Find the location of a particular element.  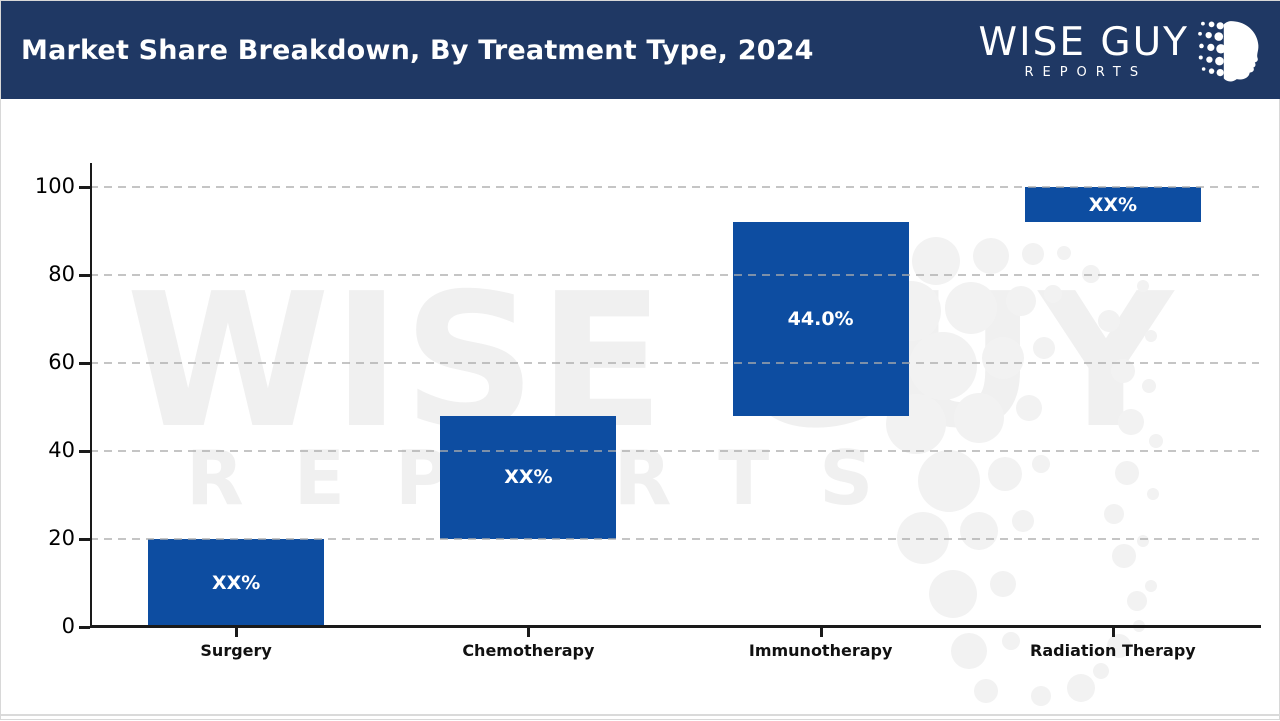

brand-subtitle: REPORTS is located at coordinates (1086, 73).